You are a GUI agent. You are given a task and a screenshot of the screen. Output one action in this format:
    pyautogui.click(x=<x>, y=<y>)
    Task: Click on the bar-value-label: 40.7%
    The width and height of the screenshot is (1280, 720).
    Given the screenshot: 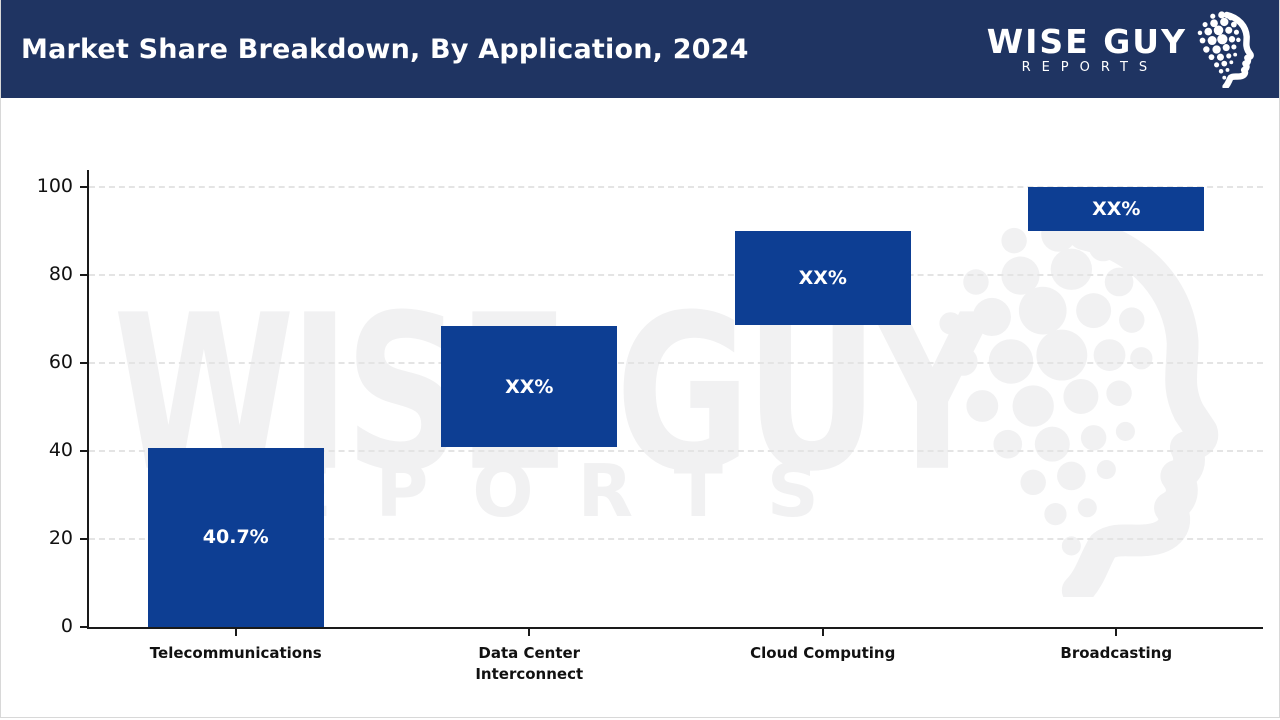 What is the action you would take?
    pyautogui.click(x=235, y=537)
    